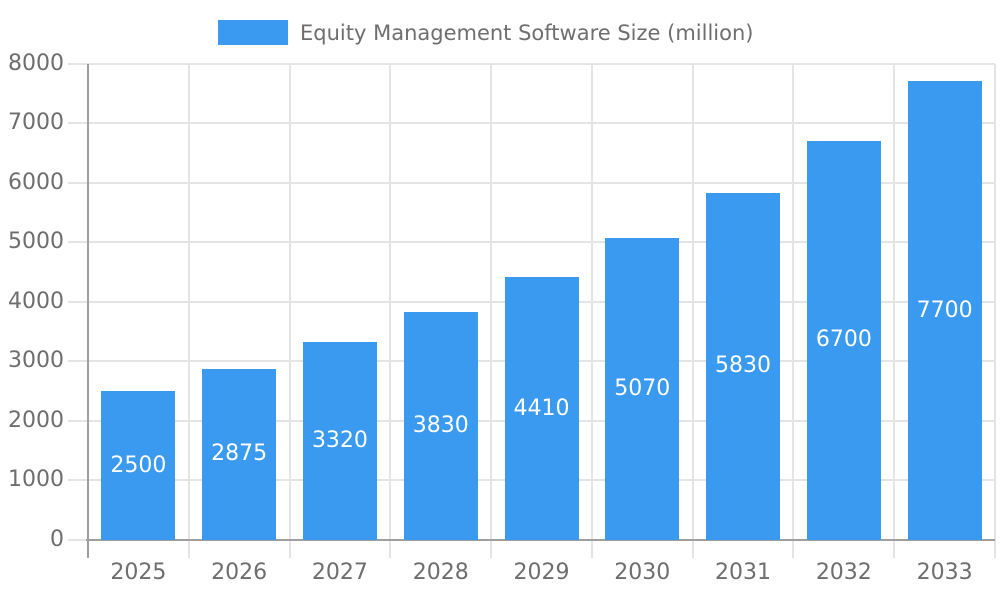 The width and height of the screenshot is (1000, 600). What do you see at coordinates (36, 182) in the screenshot?
I see `y-axis-tick-label: 6000` at bounding box center [36, 182].